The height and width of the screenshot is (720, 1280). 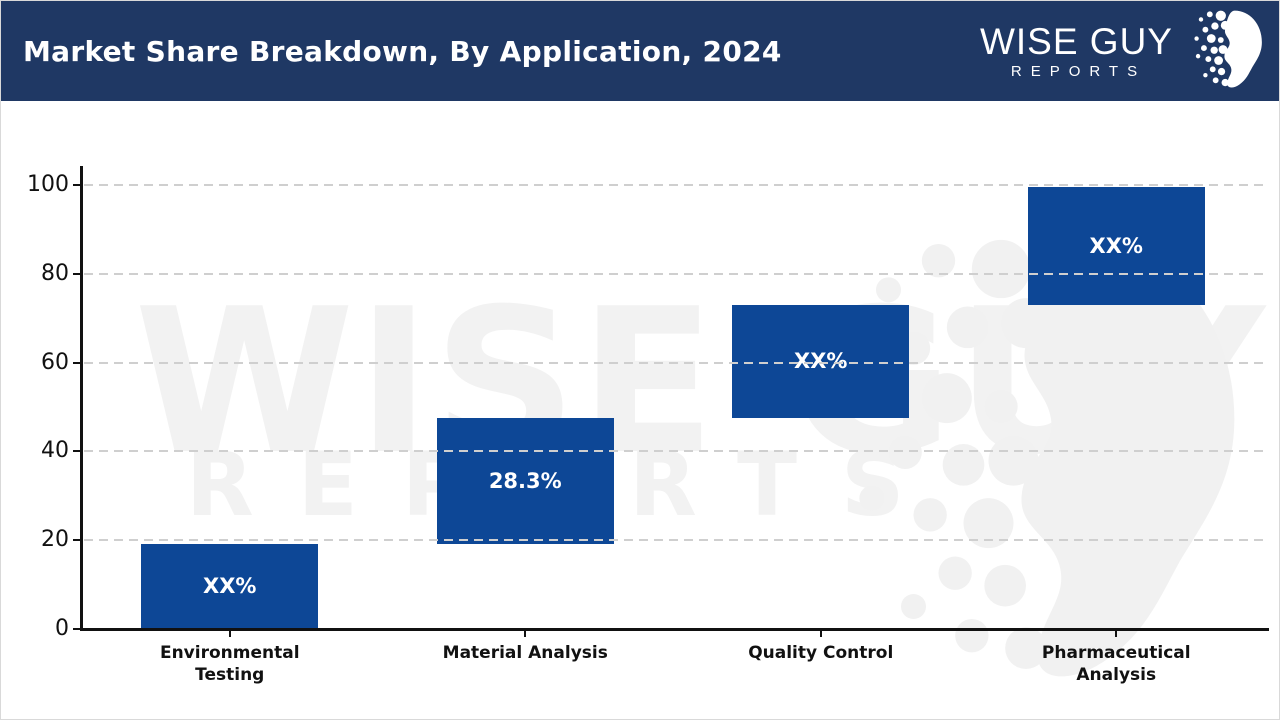 I want to click on logo-text: WISE GUY REPORTS, so click(x=1076, y=50).